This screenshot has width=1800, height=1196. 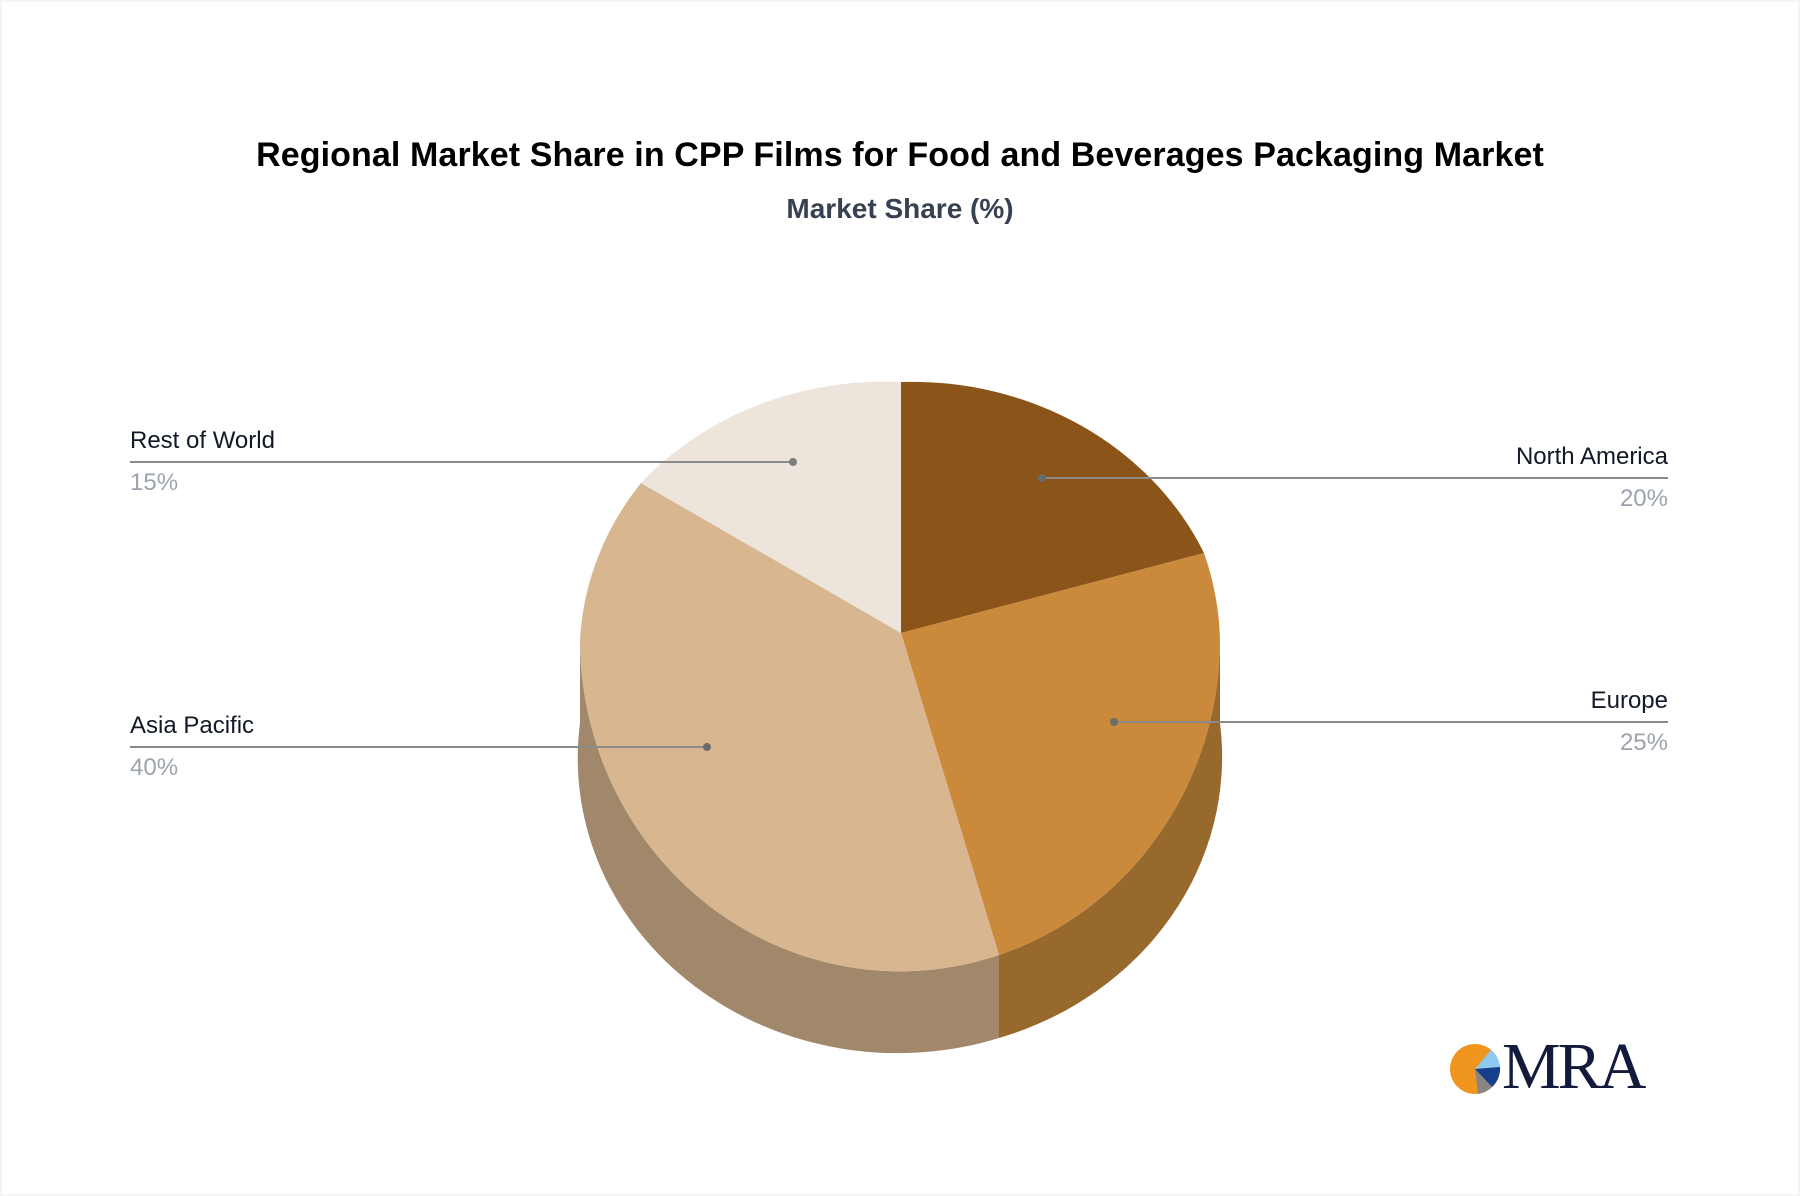 What do you see at coordinates (707, 747) in the screenshot?
I see `leader-dot-asia-pacific` at bounding box center [707, 747].